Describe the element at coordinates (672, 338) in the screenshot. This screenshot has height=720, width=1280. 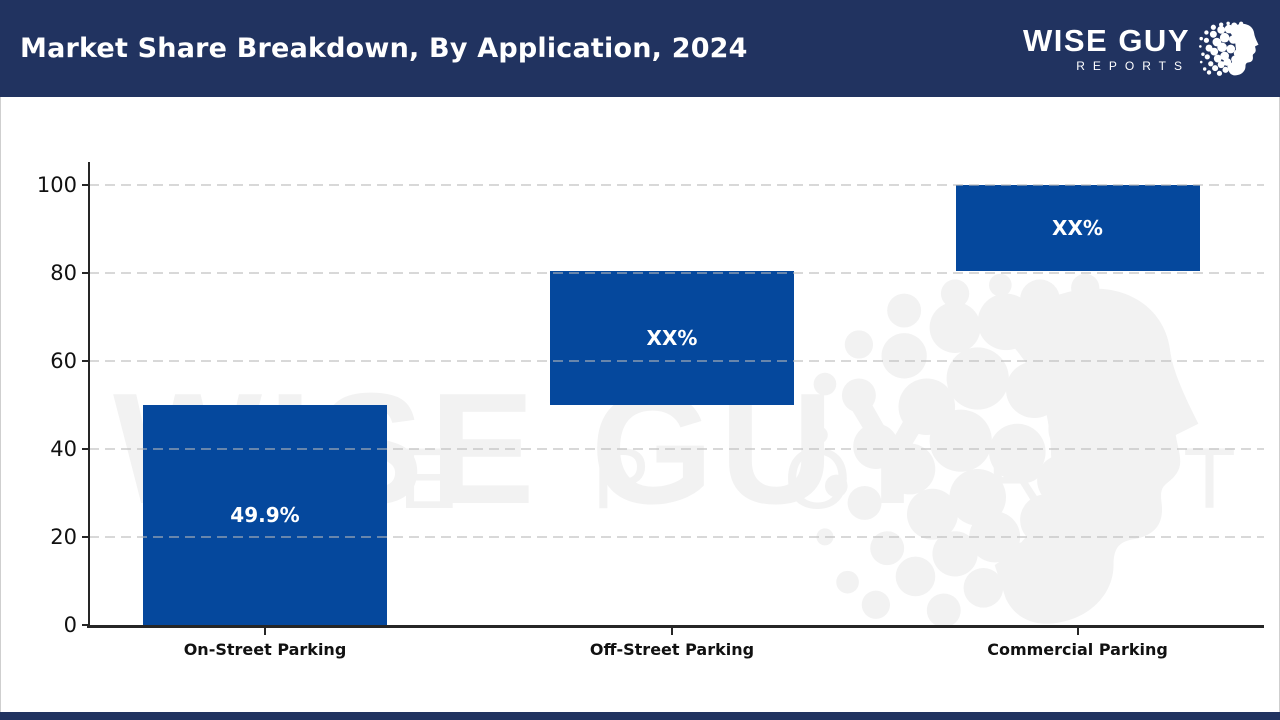
I see `bar-value-label: XX%` at that location.